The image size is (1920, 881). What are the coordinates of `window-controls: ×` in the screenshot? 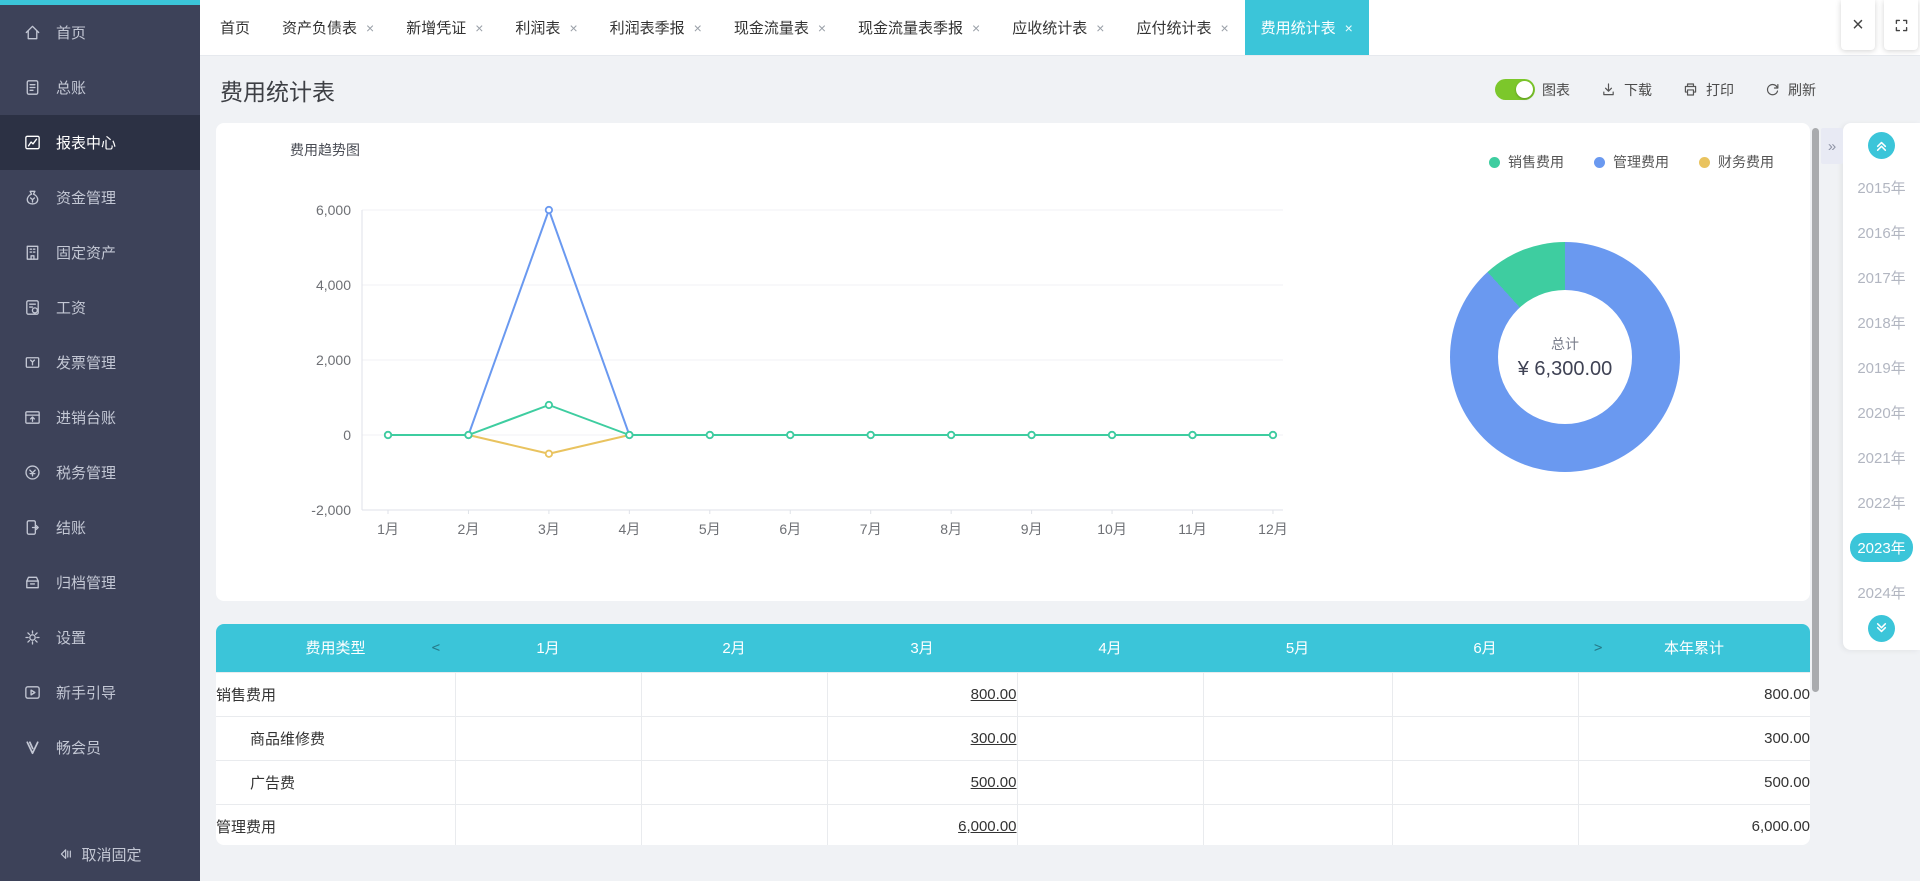 It's located at (1879, 25).